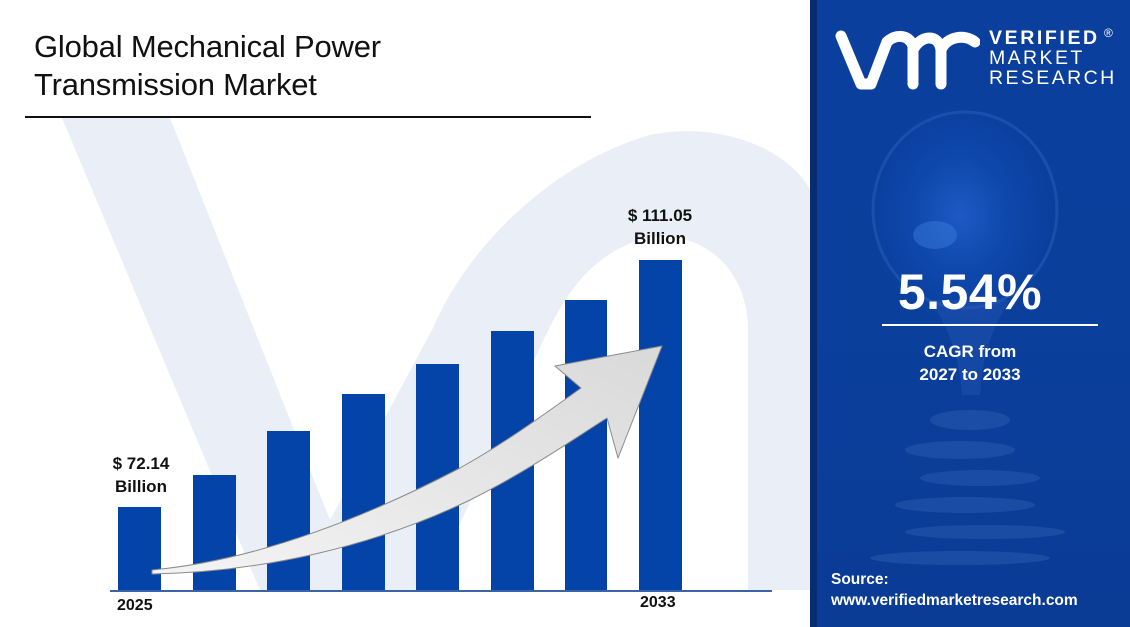 This screenshot has width=1130, height=627. What do you see at coordinates (1053, 78) in the screenshot?
I see `brand-line-3: RESEARCH` at bounding box center [1053, 78].